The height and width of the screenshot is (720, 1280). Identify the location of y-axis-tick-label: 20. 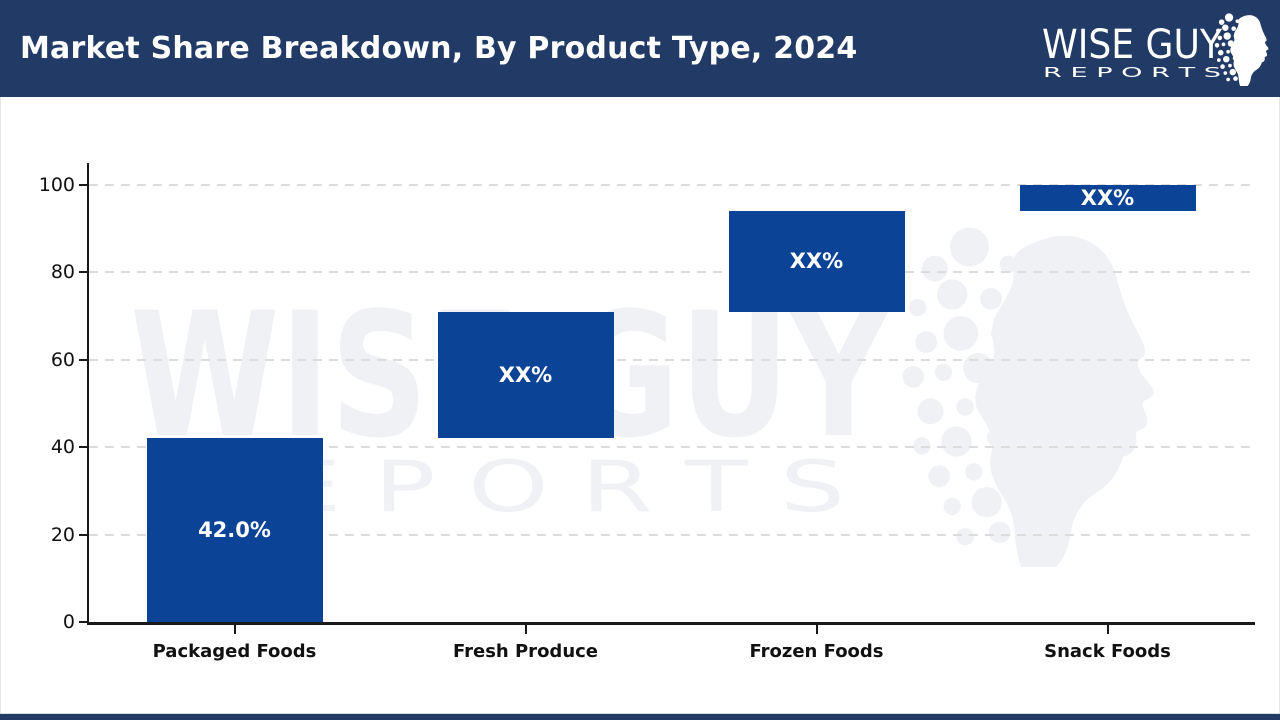
(62, 534).